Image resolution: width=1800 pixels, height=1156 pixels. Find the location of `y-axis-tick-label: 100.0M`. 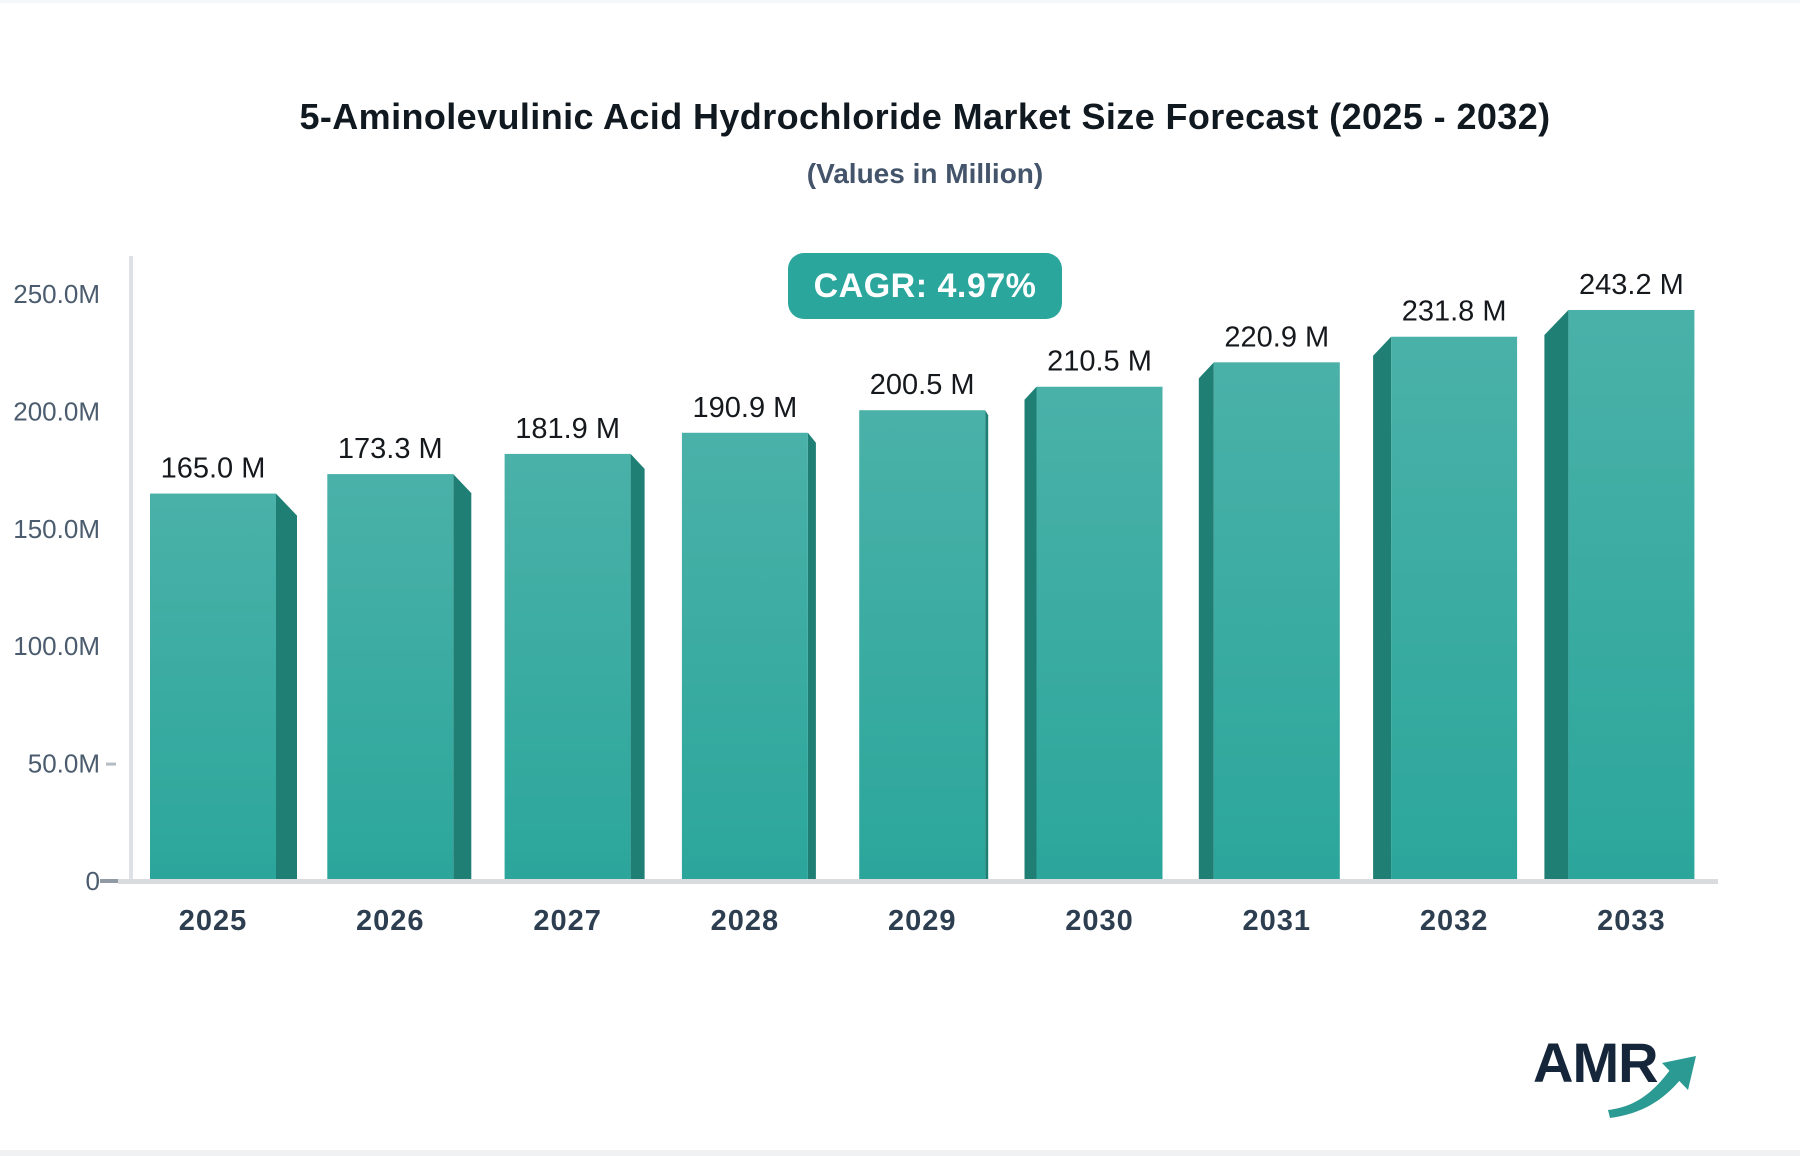

y-axis-tick-label: 100.0M is located at coordinates (56, 646).